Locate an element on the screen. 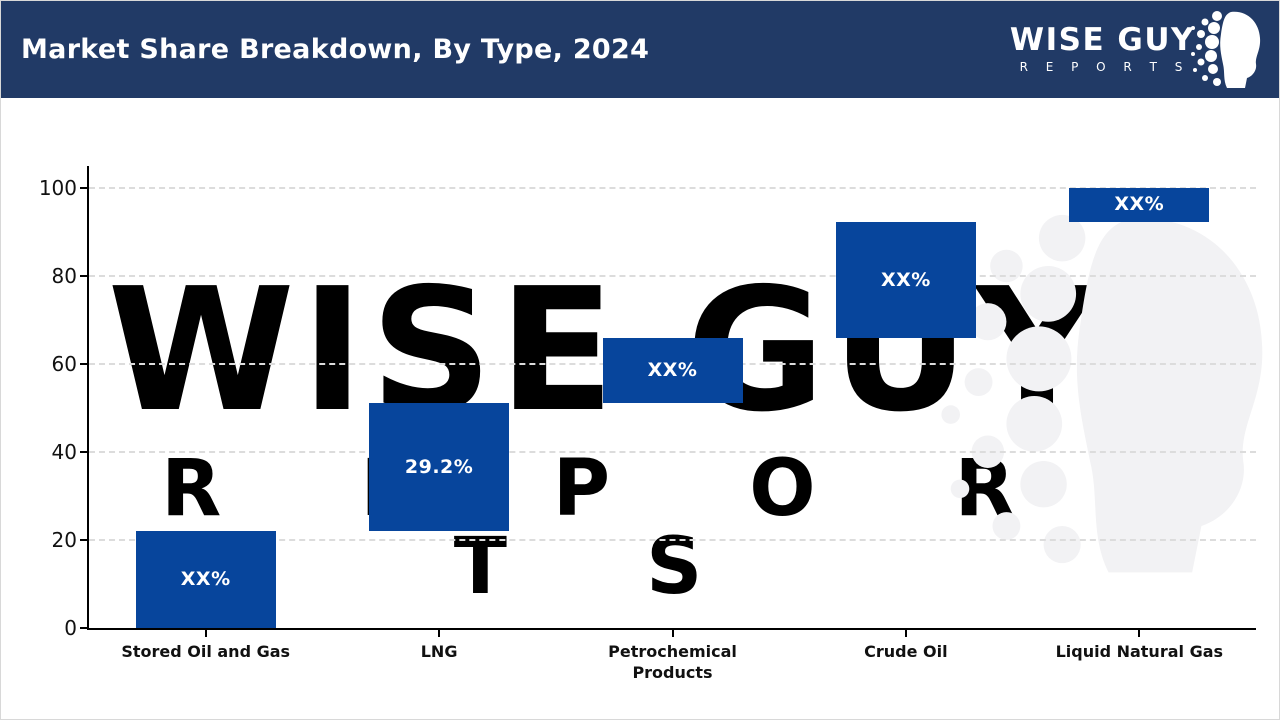  y-axis-line is located at coordinates (88, 398).